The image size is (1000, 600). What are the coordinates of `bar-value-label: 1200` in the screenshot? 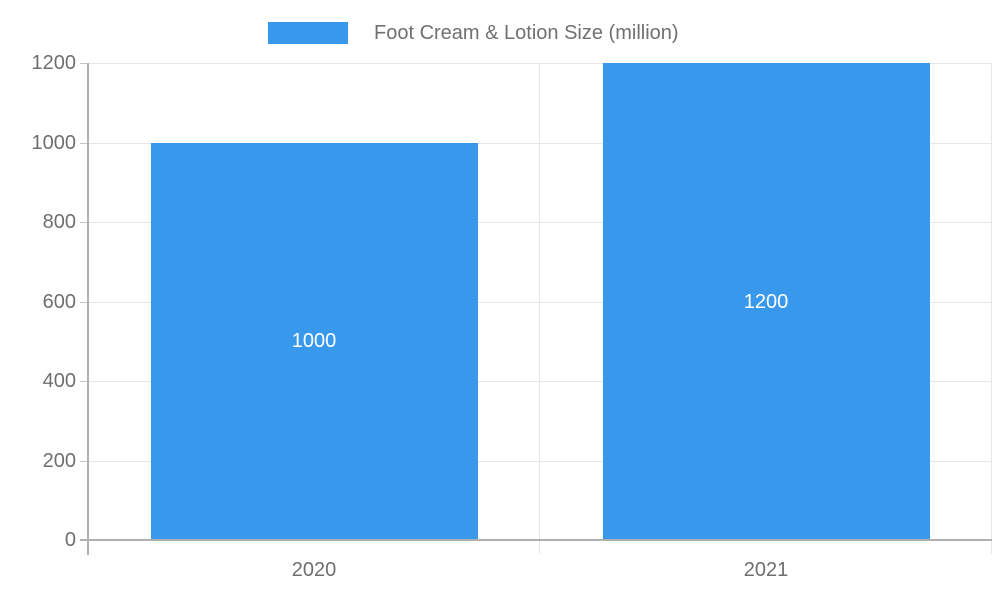 It's located at (766, 301).